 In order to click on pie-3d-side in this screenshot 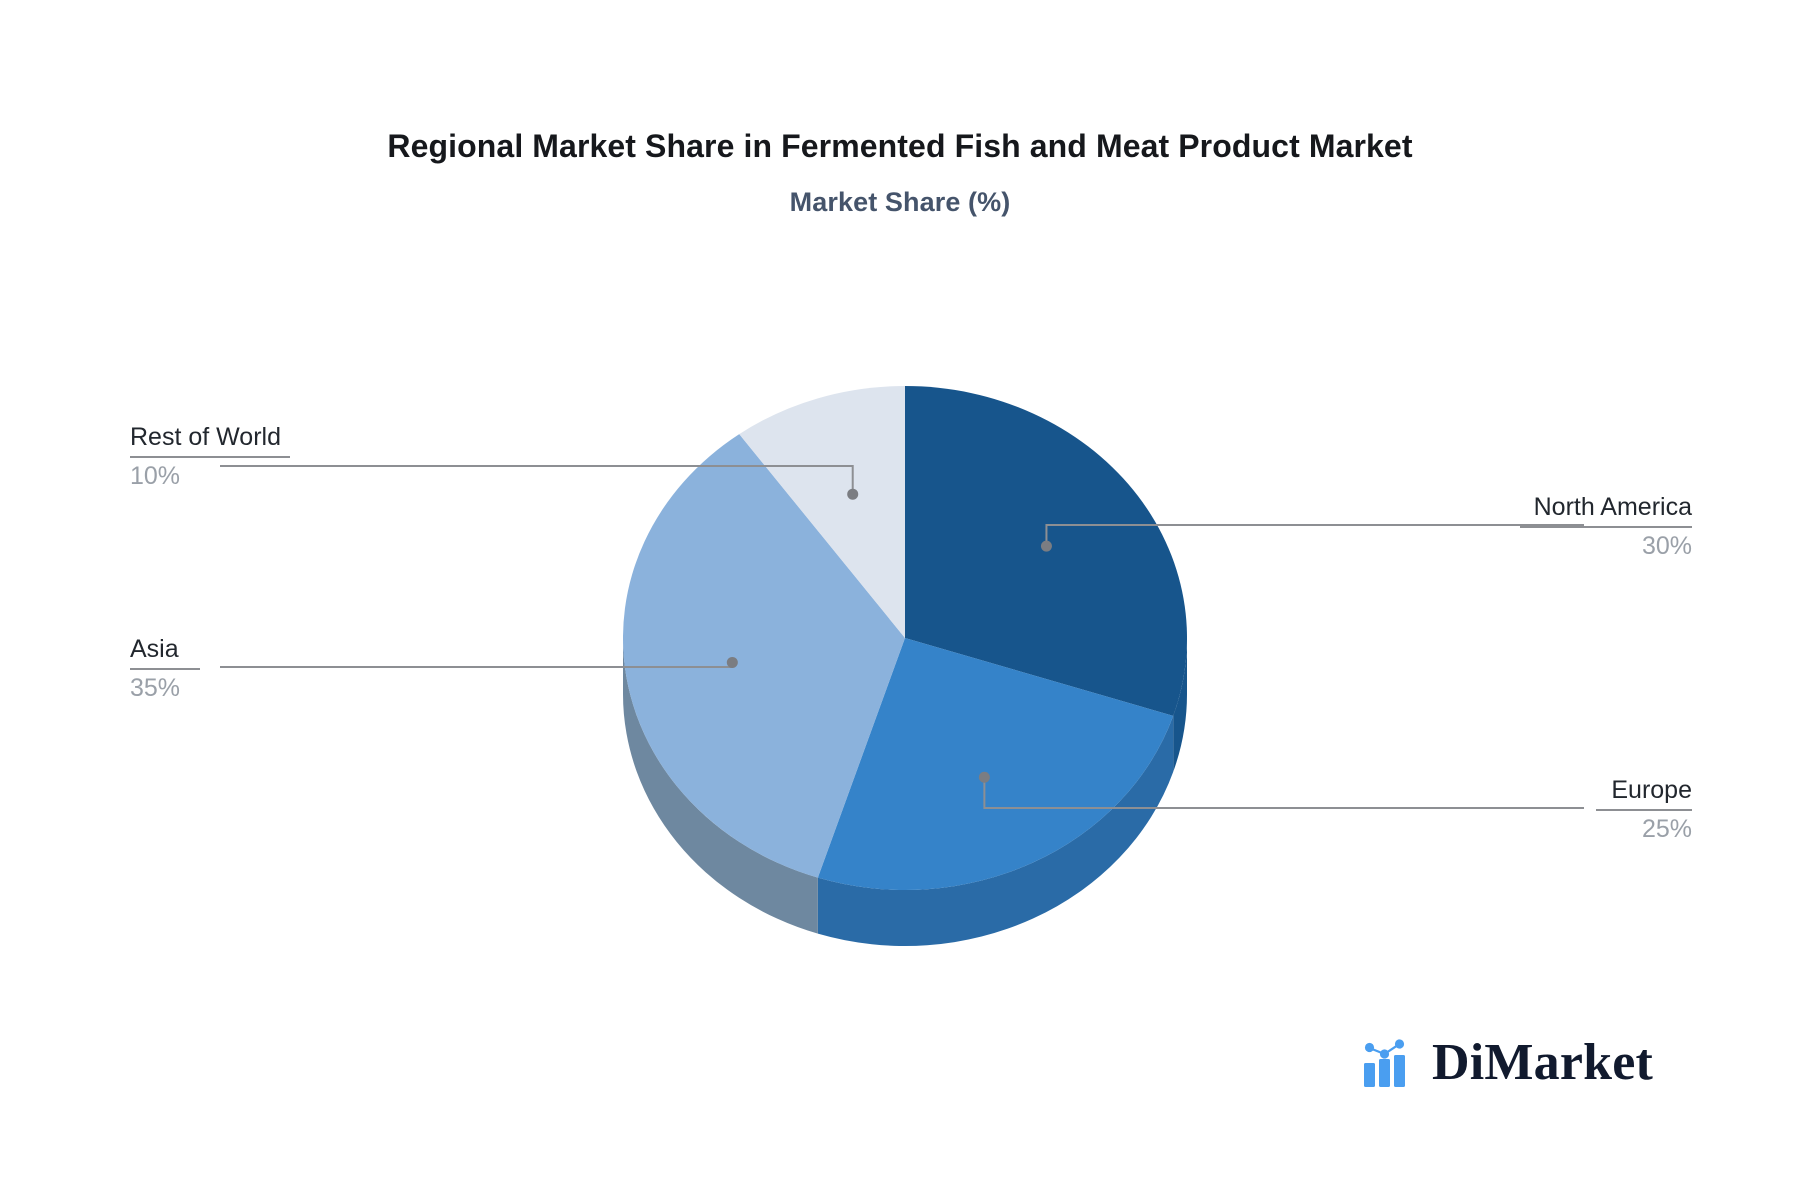, I will do `click(905, 792)`.